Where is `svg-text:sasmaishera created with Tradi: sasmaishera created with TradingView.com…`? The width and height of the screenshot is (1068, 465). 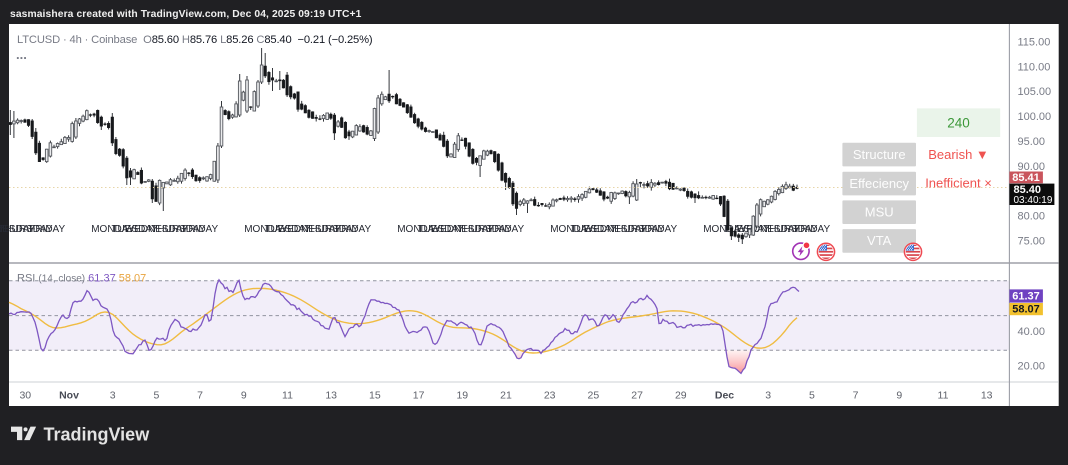 svg-text:sasmaishera created with Tradi: sasmaishera created with TradingView.com… is located at coordinates (186, 14).